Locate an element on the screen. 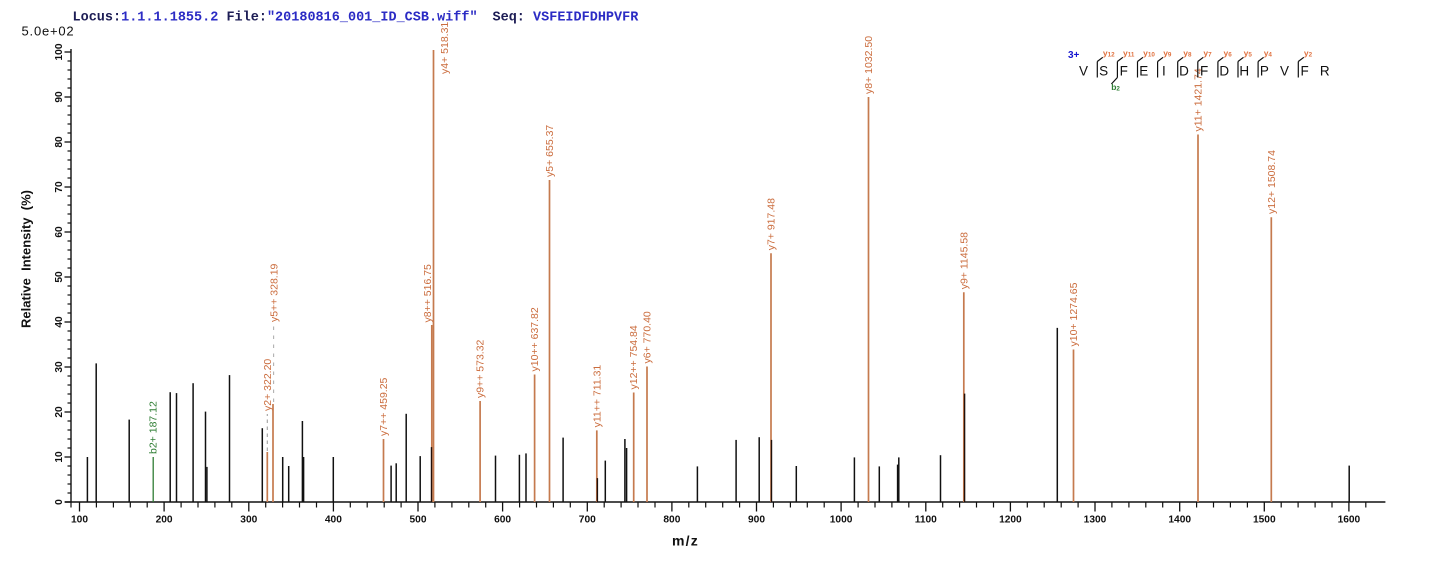 The width and height of the screenshot is (1436, 562). svg-text: y5++ 328.19 is located at coordinates (275, 292).